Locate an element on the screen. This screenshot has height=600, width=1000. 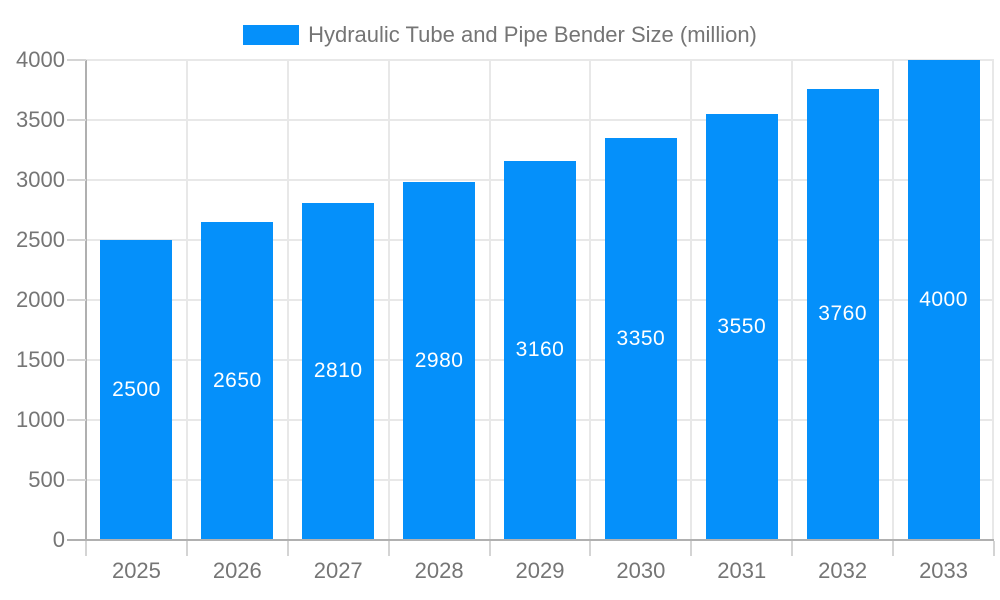
y-axis-label: 2500 is located at coordinates (40, 239).